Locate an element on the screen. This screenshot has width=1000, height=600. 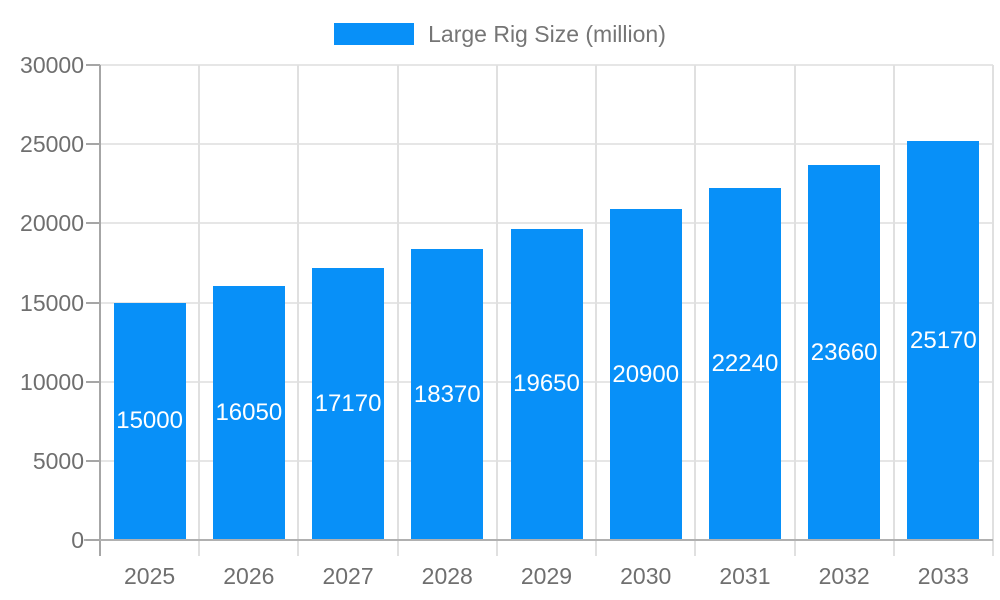
bar-value-label: 23660 is located at coordinates (844, 352).